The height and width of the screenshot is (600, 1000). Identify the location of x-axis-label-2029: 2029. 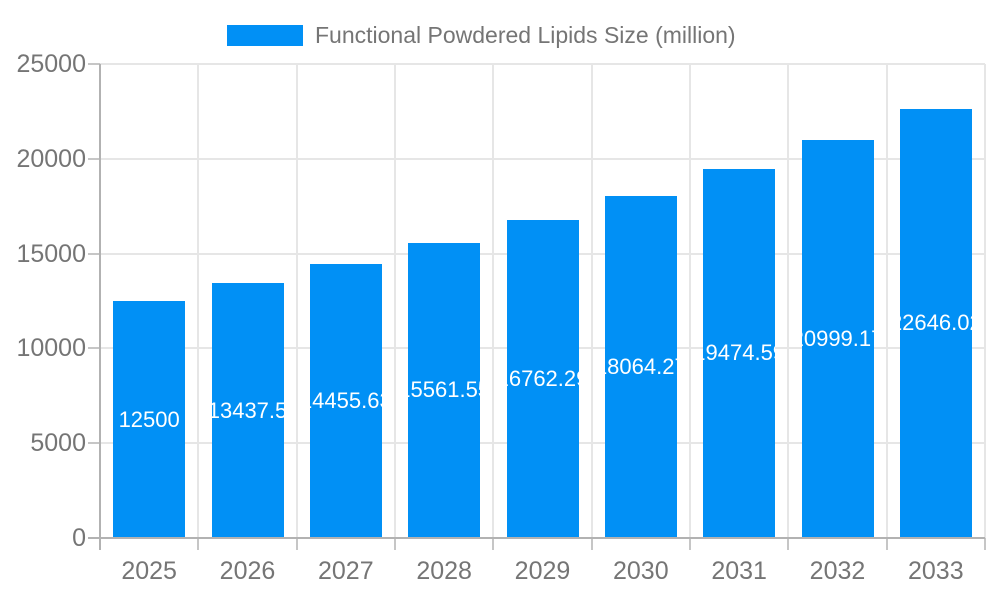
(542, 571).